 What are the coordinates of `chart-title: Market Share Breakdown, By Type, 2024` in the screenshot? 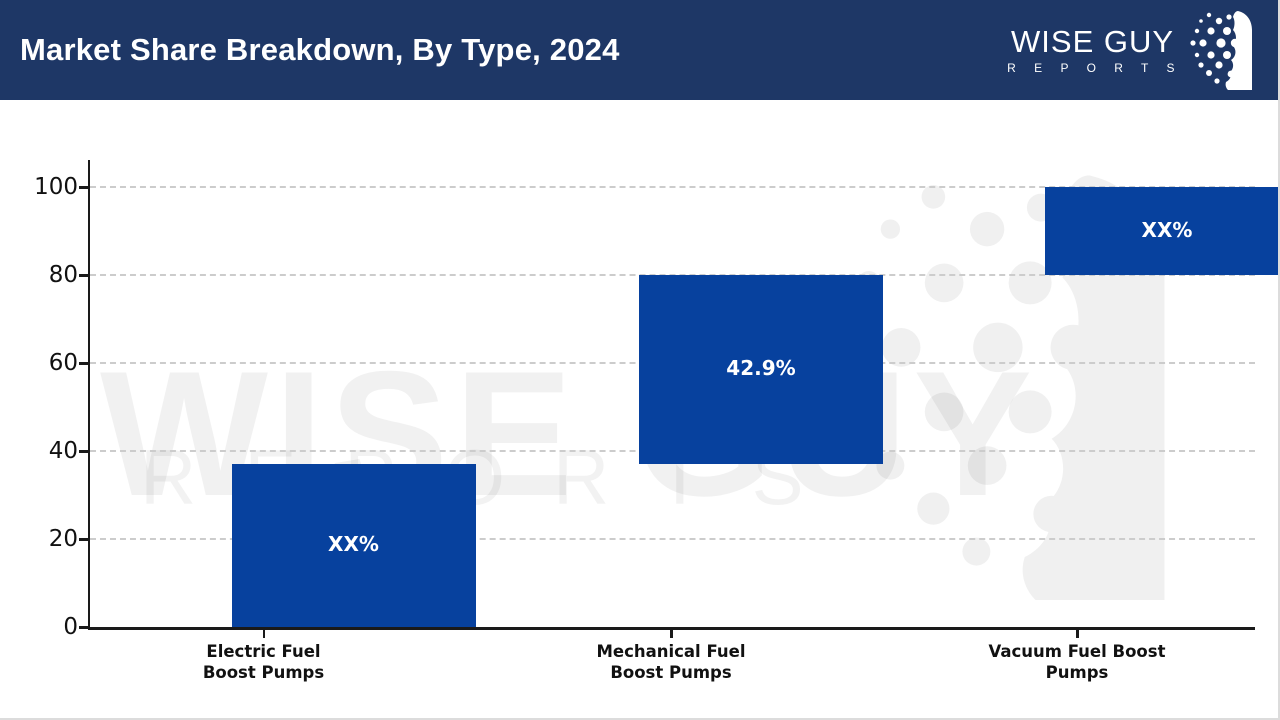 It's located at (320, 49).